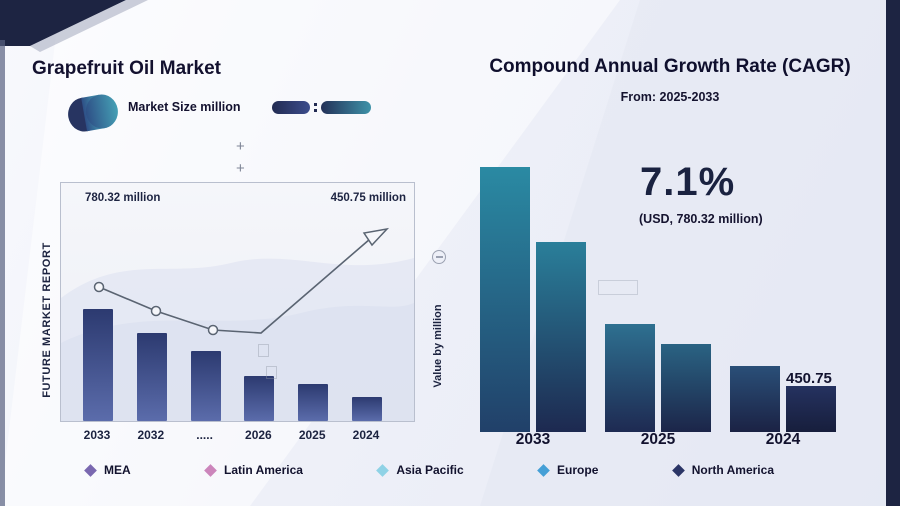 The image size is (900, 506). Describe the element at coordinates (258, 435) in the screenshot. I see `left-axis-label-3: 2026` at that location.